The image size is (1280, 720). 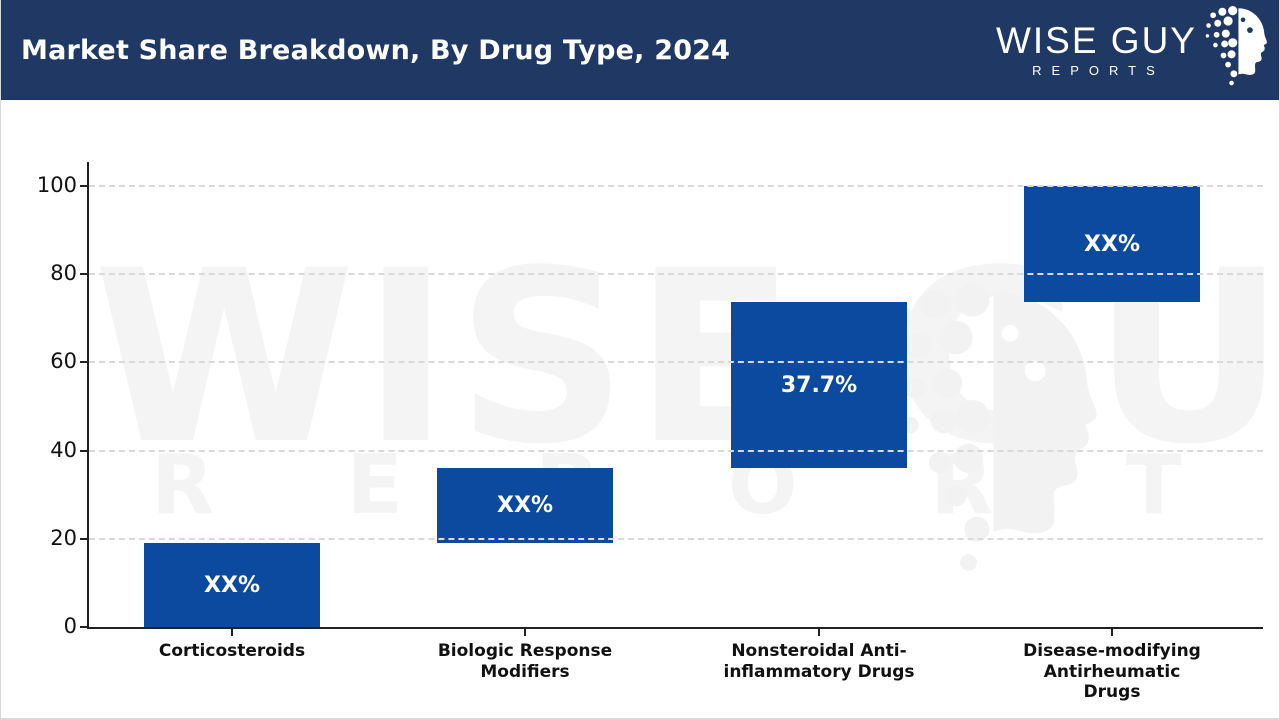 I want to click on y-axis-tick-label: 60, so click(x=63, y=361).